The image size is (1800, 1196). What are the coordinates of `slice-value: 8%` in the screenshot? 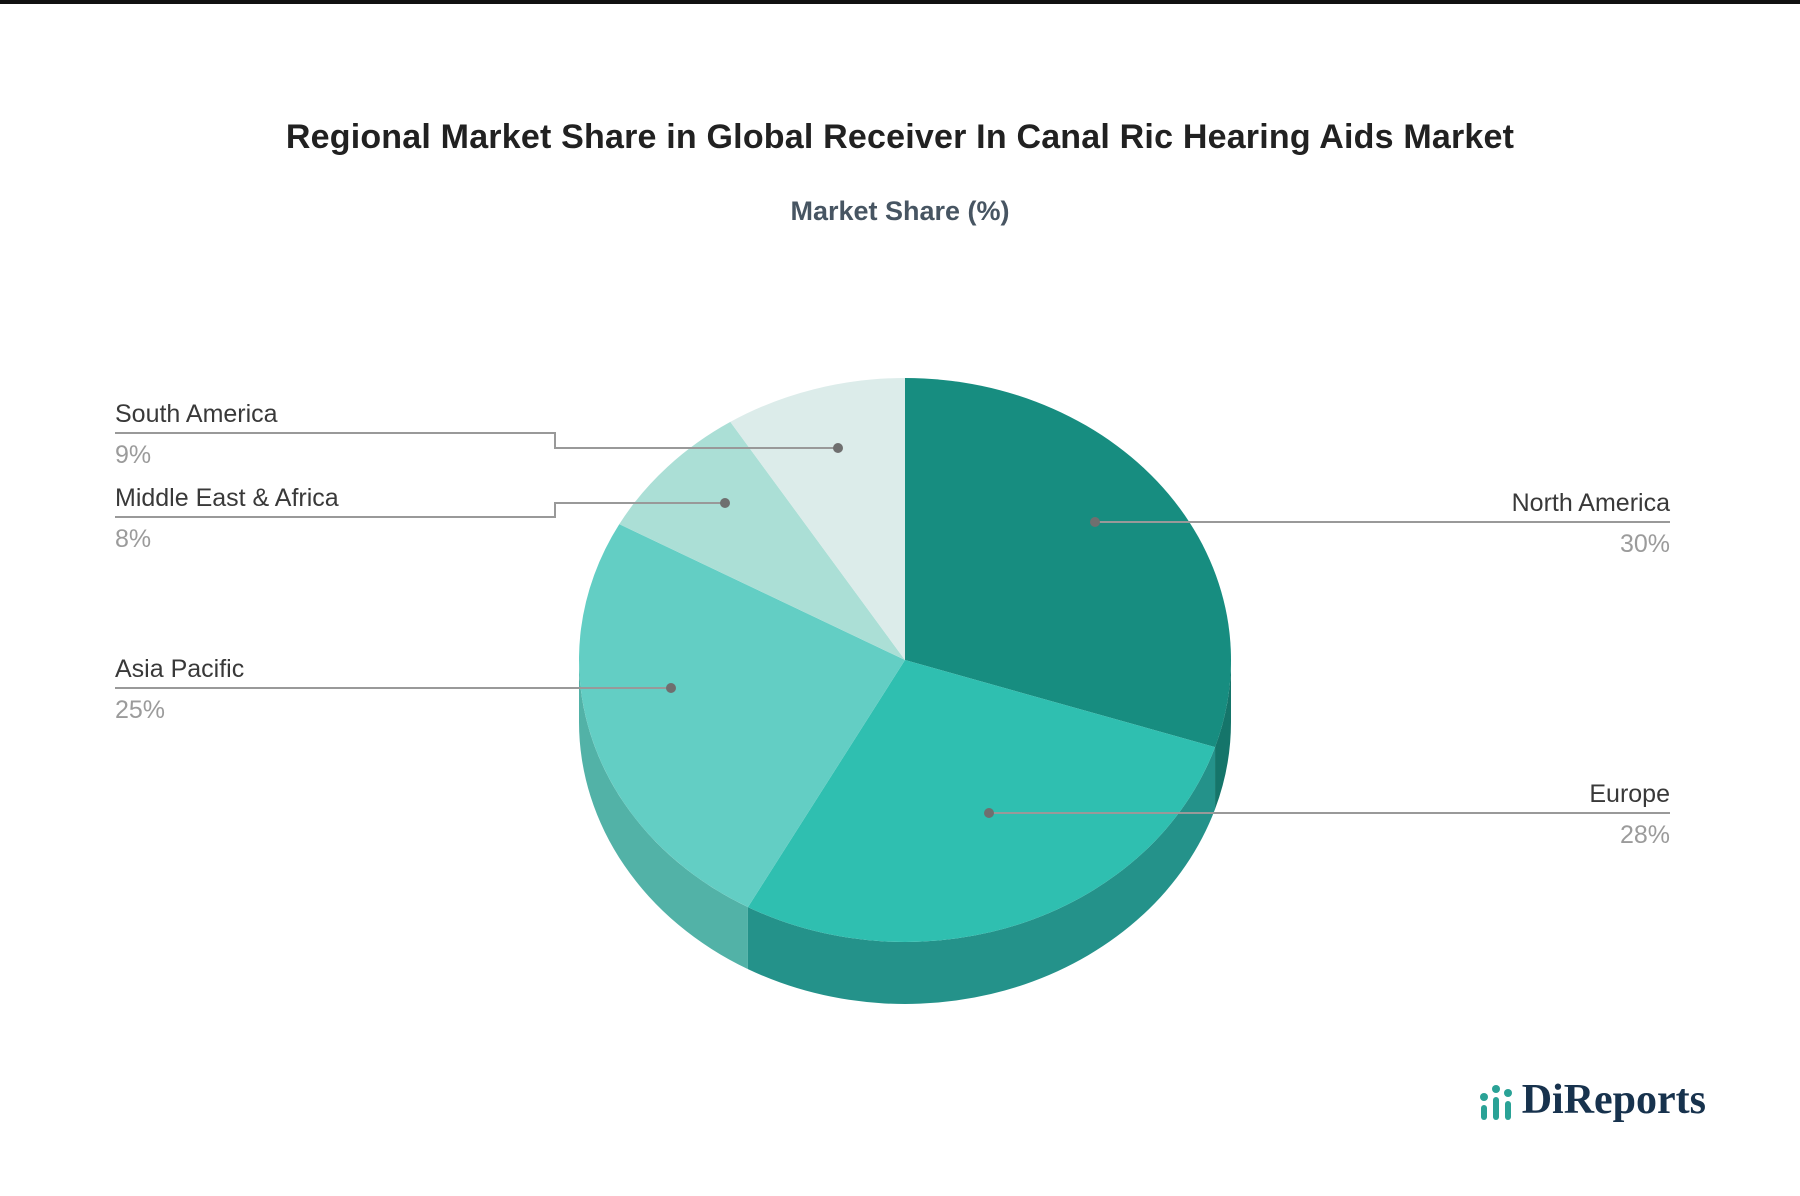 It's located at (133, 539).